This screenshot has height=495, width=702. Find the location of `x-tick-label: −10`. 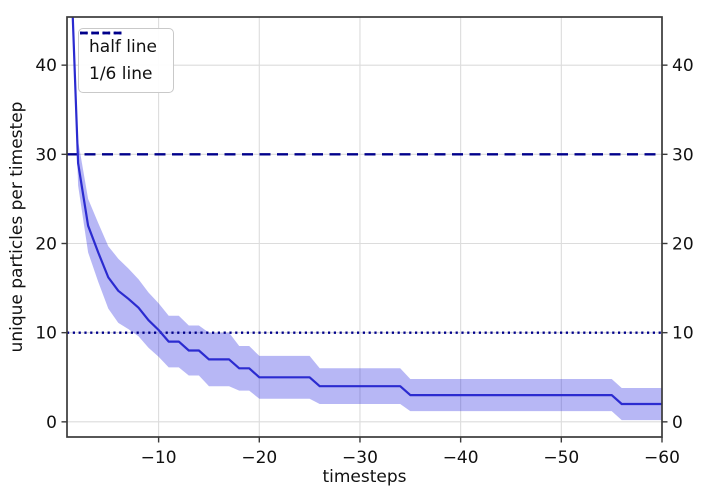

x-tick-label: −10 is located at coordinates (159, 458).